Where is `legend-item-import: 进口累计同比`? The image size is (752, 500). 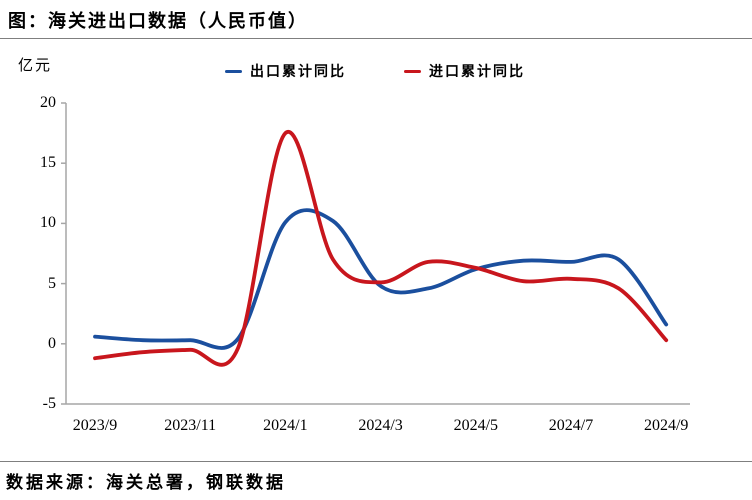
legend-item-import: 进口累计同比 is located at coordinates (464, 71).